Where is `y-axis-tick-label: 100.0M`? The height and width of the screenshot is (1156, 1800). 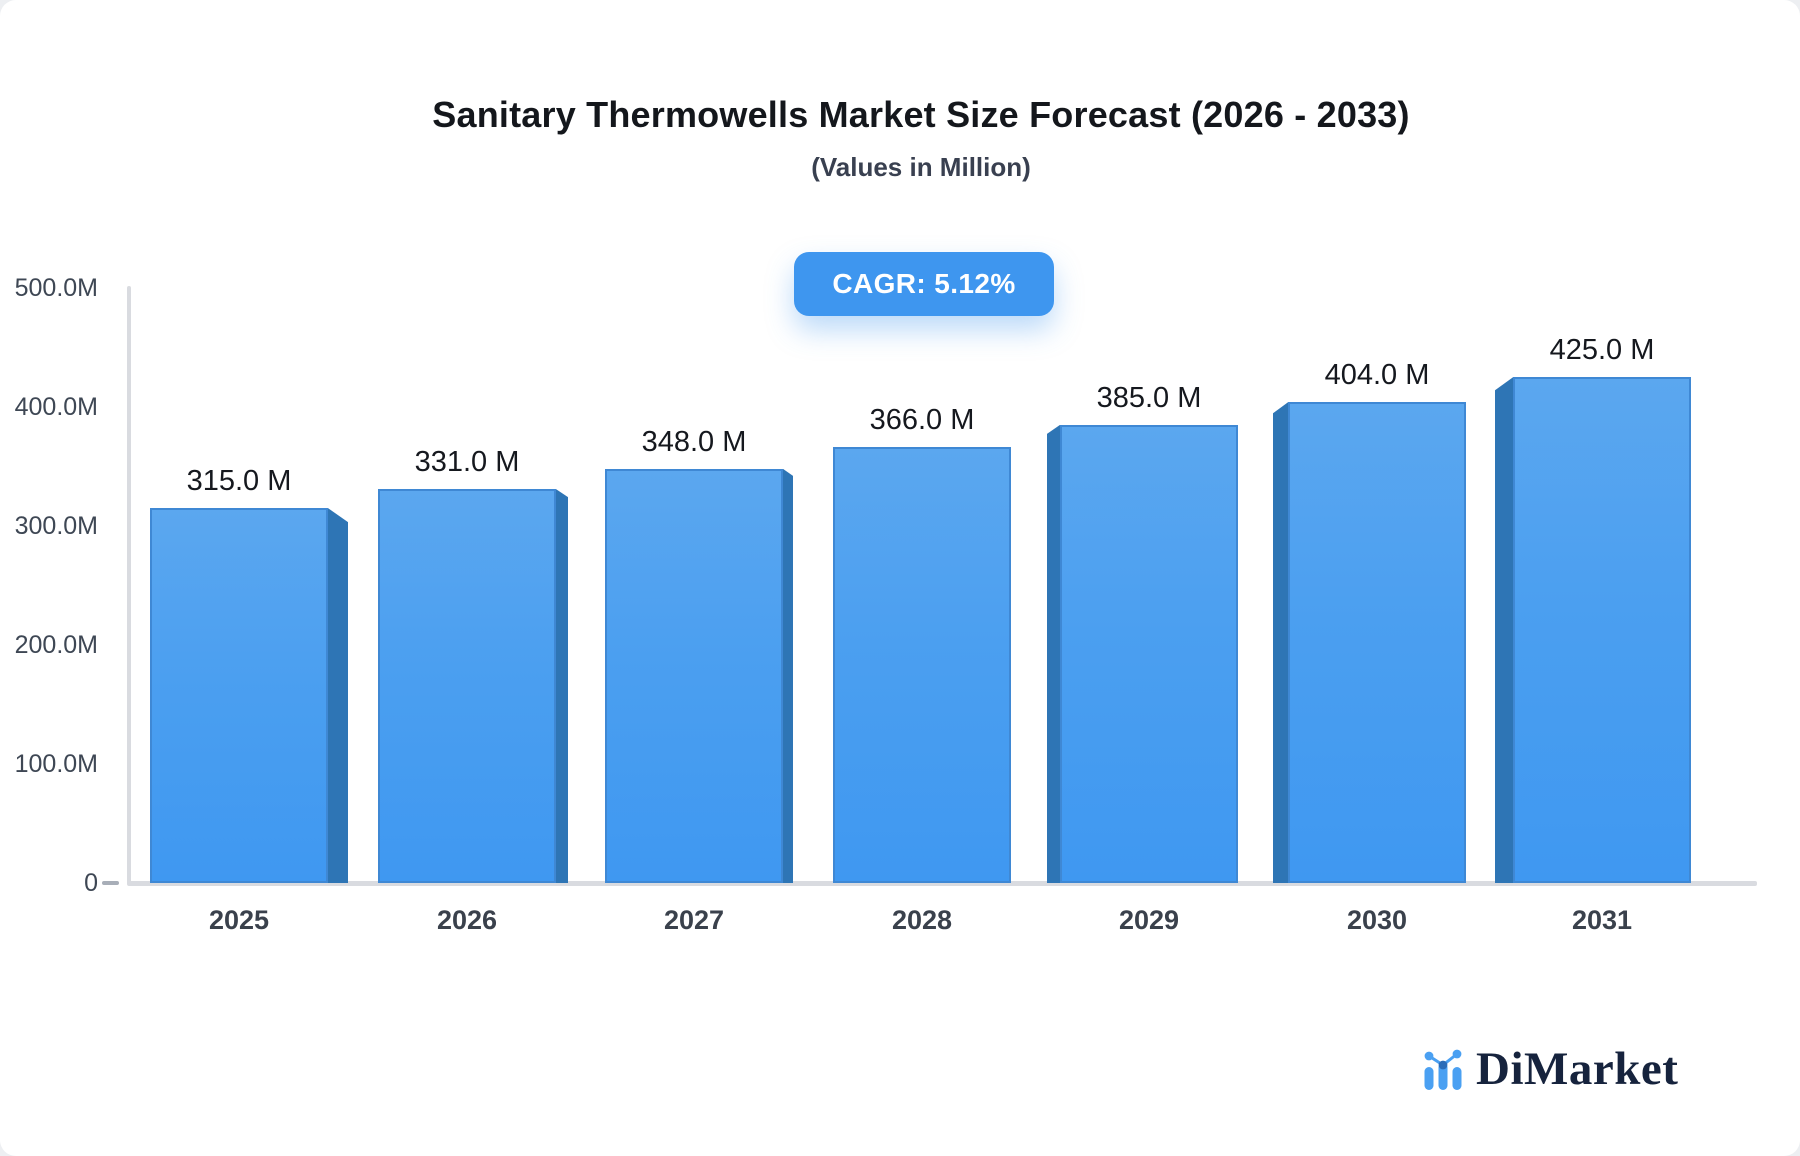 y-axis-tick-label: 100.0M is located at coordinates (56, 764).